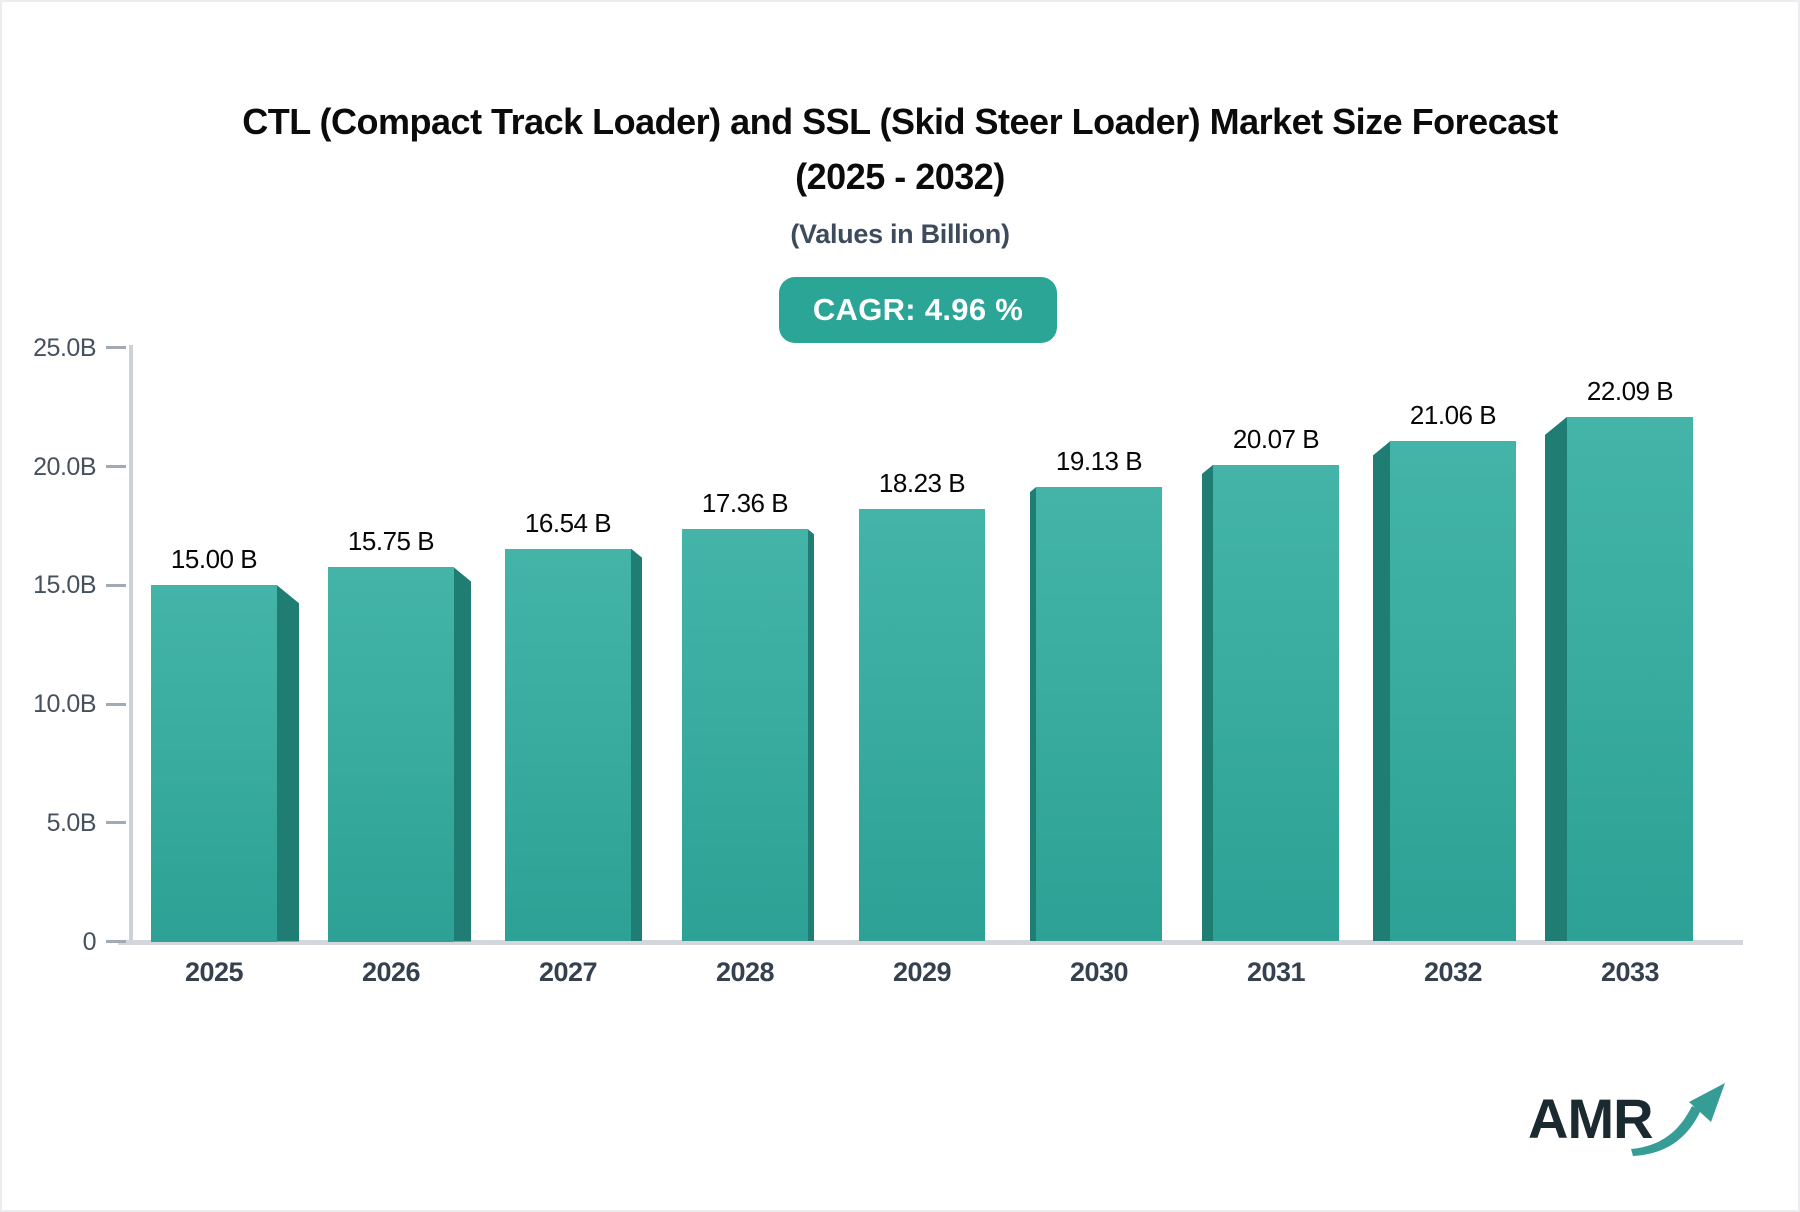 The height and width of the screenshot is (1212, 1800). What do you see at coordinates (214, 559) in the screenshot?
I see `bar-value-label: 15.00 B` at bounding box center [214, 559].